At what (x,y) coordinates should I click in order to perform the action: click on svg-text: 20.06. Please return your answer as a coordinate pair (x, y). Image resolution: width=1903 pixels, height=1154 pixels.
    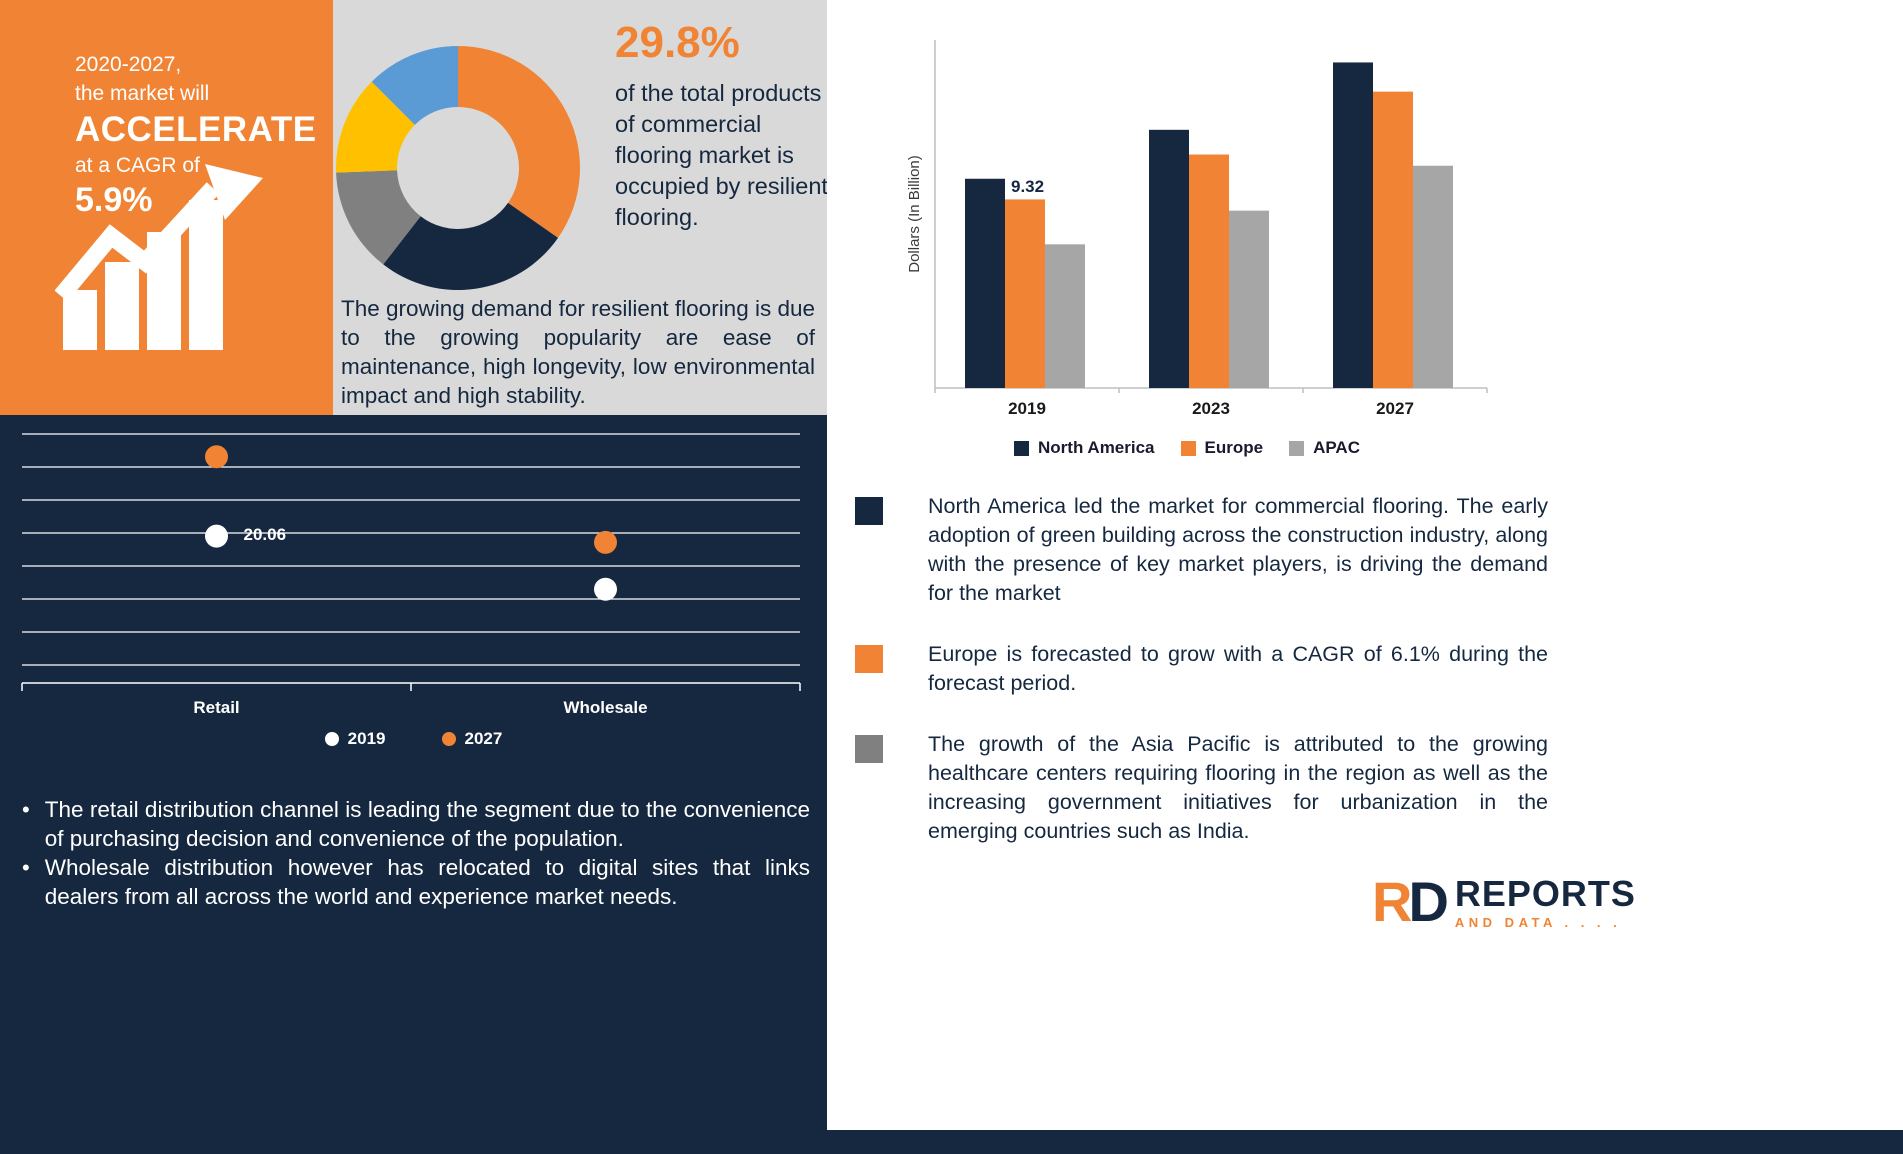
    Looking at the image, I should click on (265, 534).